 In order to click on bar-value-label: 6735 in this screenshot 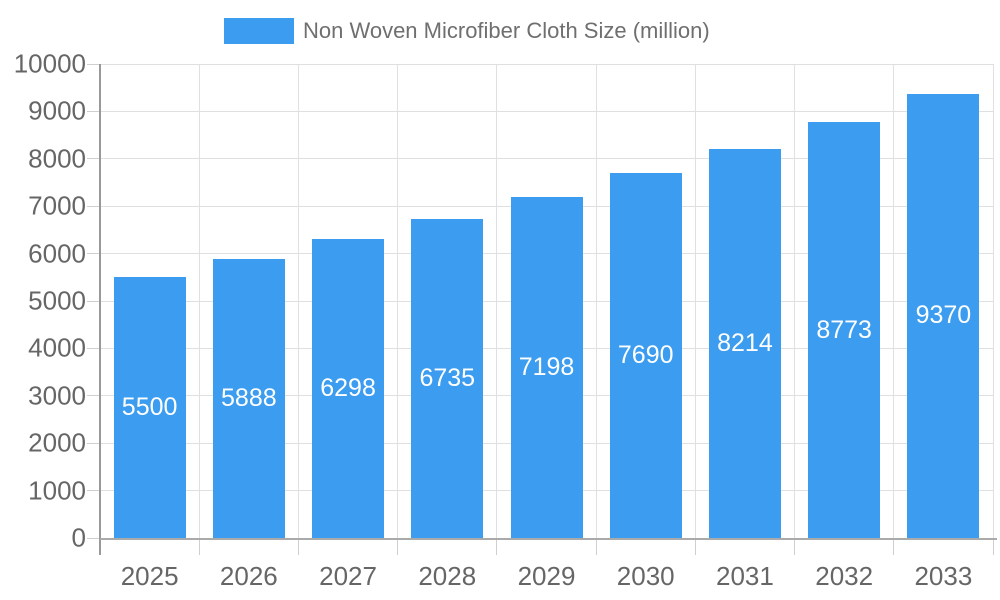, I will do `click(447, 377)`.